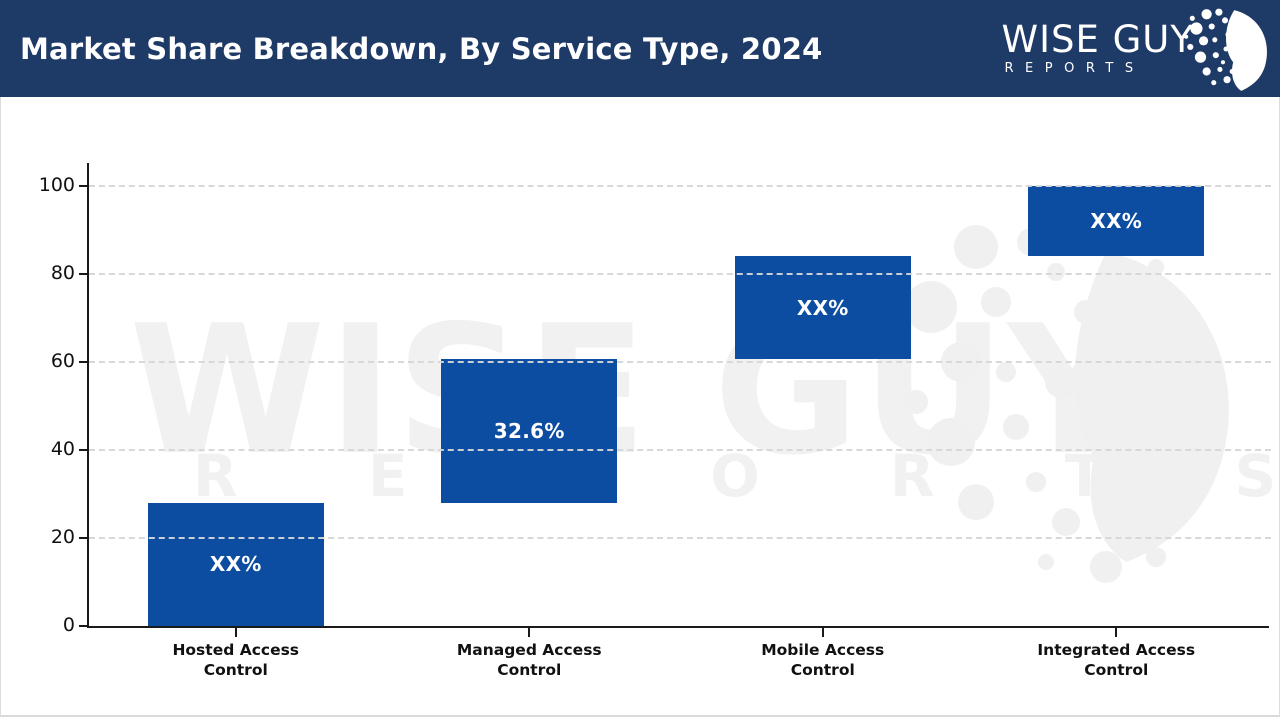  I want to click on bar-hosted-access-control: XX%, so click(235, 564).